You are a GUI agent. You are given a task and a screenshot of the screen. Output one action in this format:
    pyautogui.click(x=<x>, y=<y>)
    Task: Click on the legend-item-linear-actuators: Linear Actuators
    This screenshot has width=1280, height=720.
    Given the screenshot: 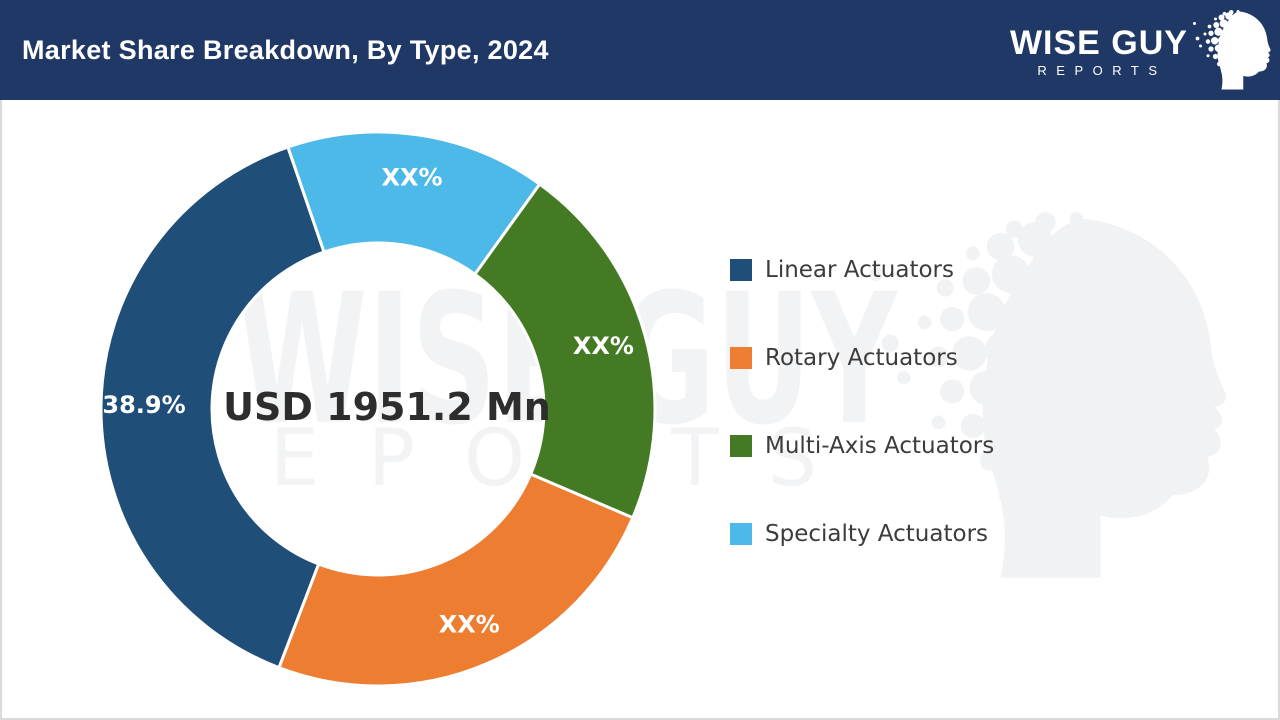 What is the action you would take?
    pyautogui.click(x=862, y=270)
    